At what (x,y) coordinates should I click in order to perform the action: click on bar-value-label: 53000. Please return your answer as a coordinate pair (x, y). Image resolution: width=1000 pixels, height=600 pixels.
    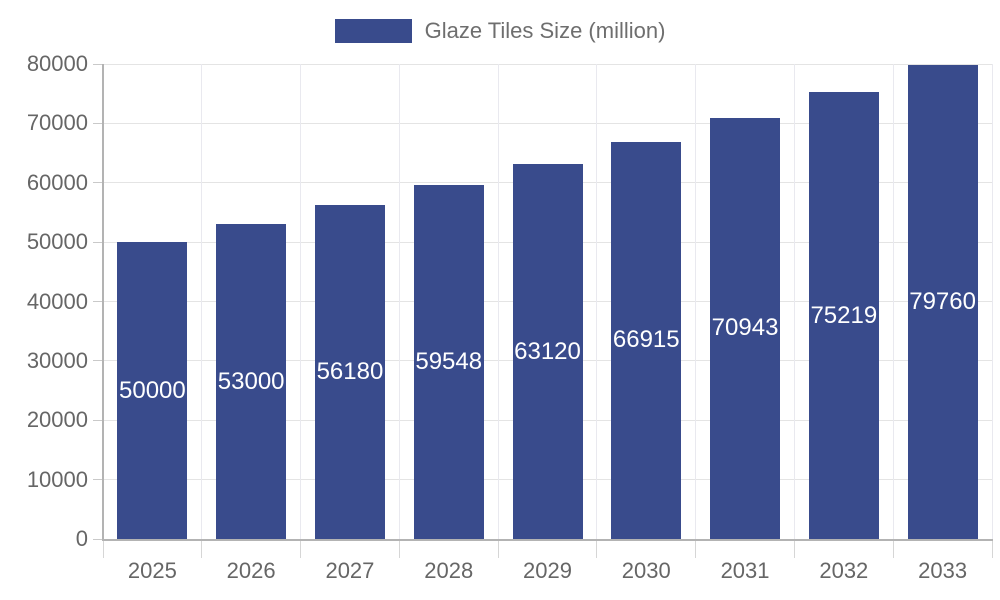
    Looking at the image, I should click on (251, 381).